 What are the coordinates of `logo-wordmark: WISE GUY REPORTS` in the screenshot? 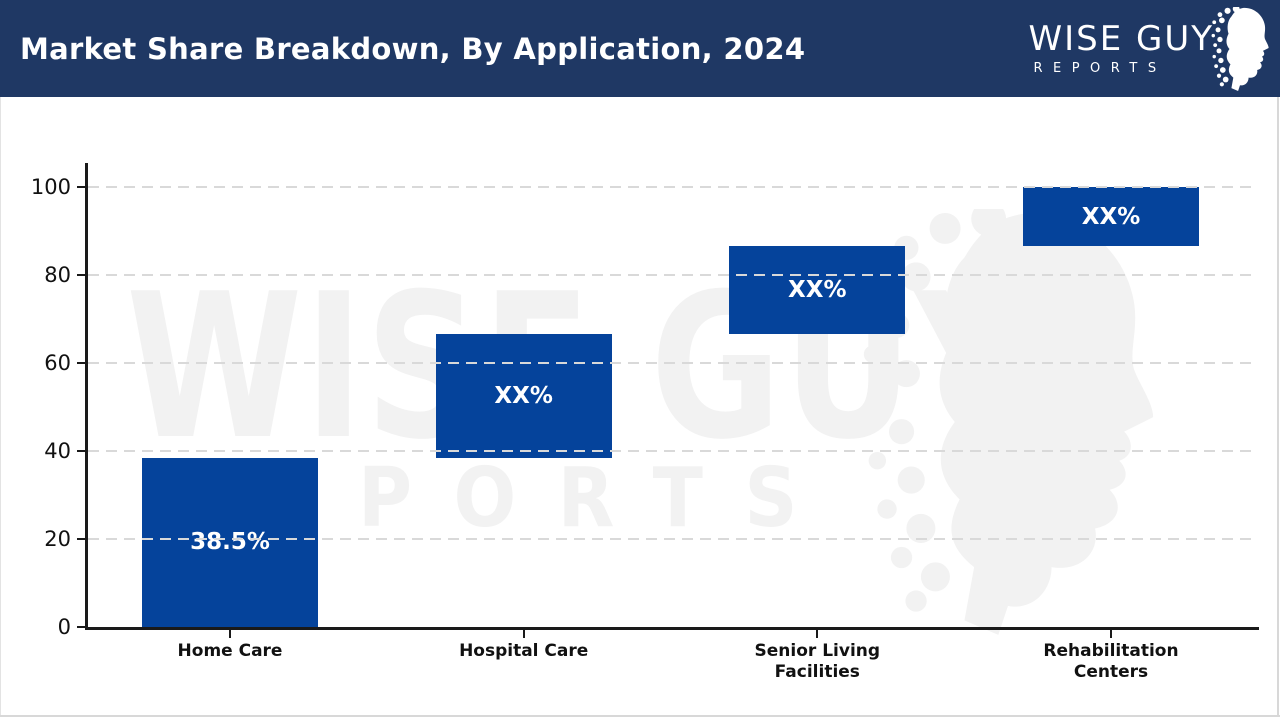 It's located at (1121, 49).